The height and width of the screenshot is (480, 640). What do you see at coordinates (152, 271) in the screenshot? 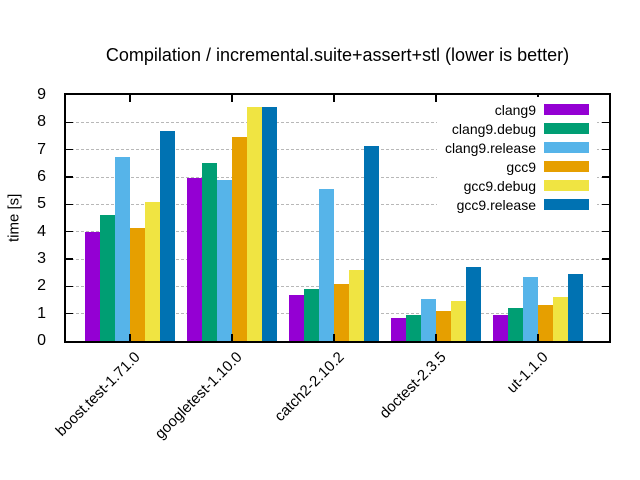
I see `bar-gcc9.debug-0` at bounding box center [152, 271].